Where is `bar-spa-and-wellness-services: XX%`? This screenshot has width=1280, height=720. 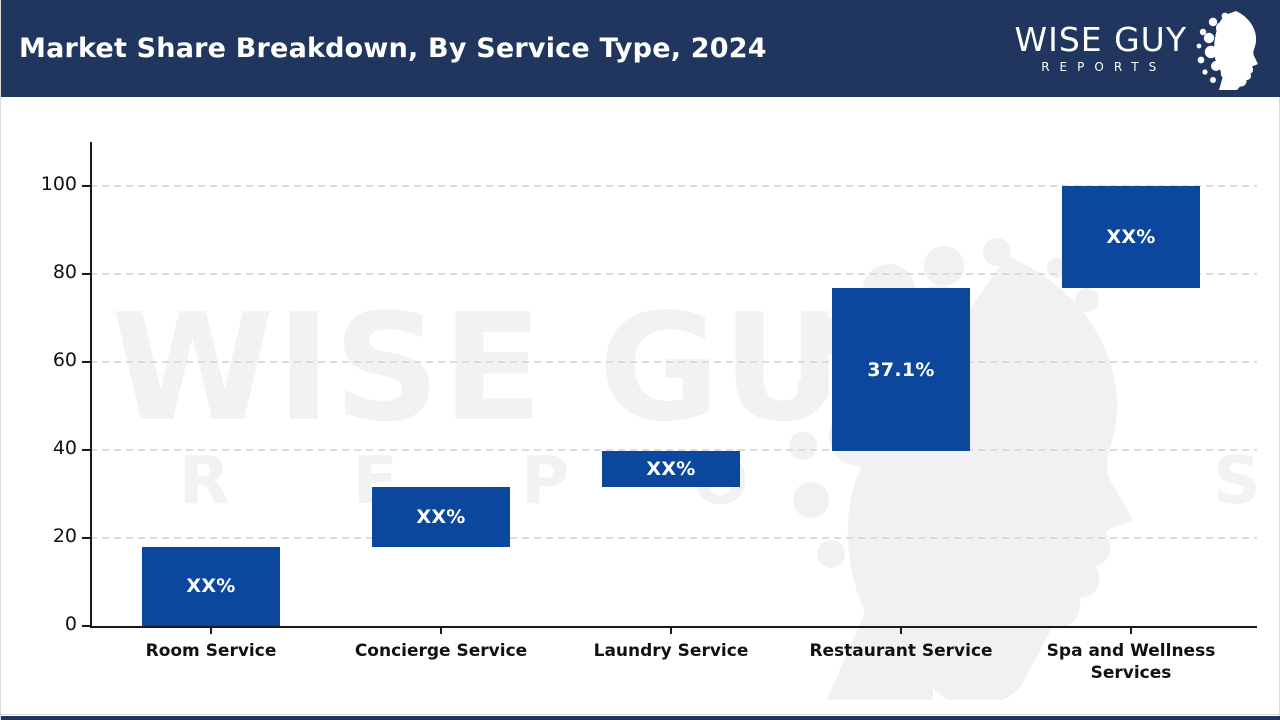
bar-spa-and-wellness-services: XX% is located at coordinates (1131, 237).